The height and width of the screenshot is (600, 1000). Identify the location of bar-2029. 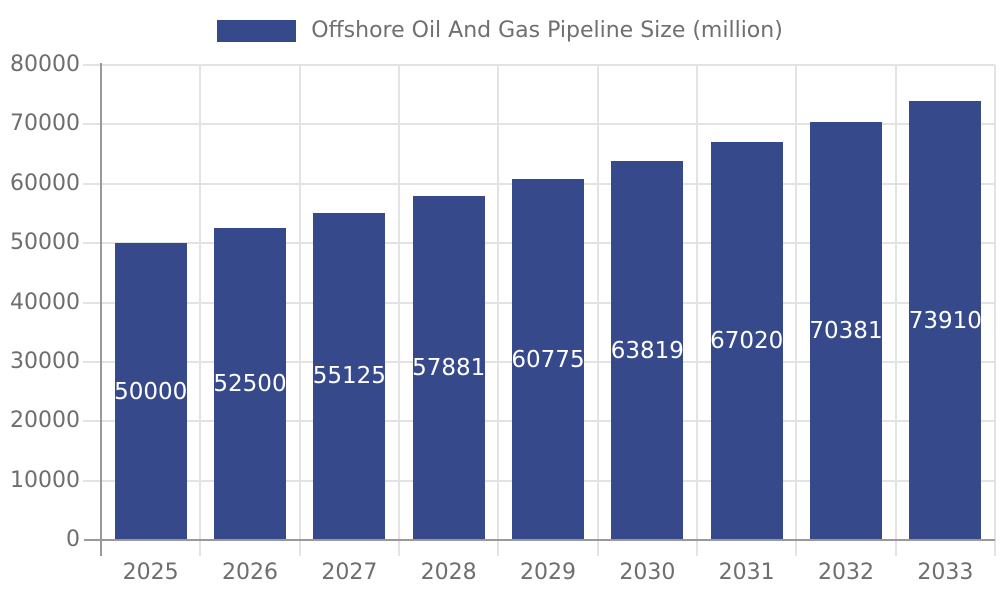
(548, 359).